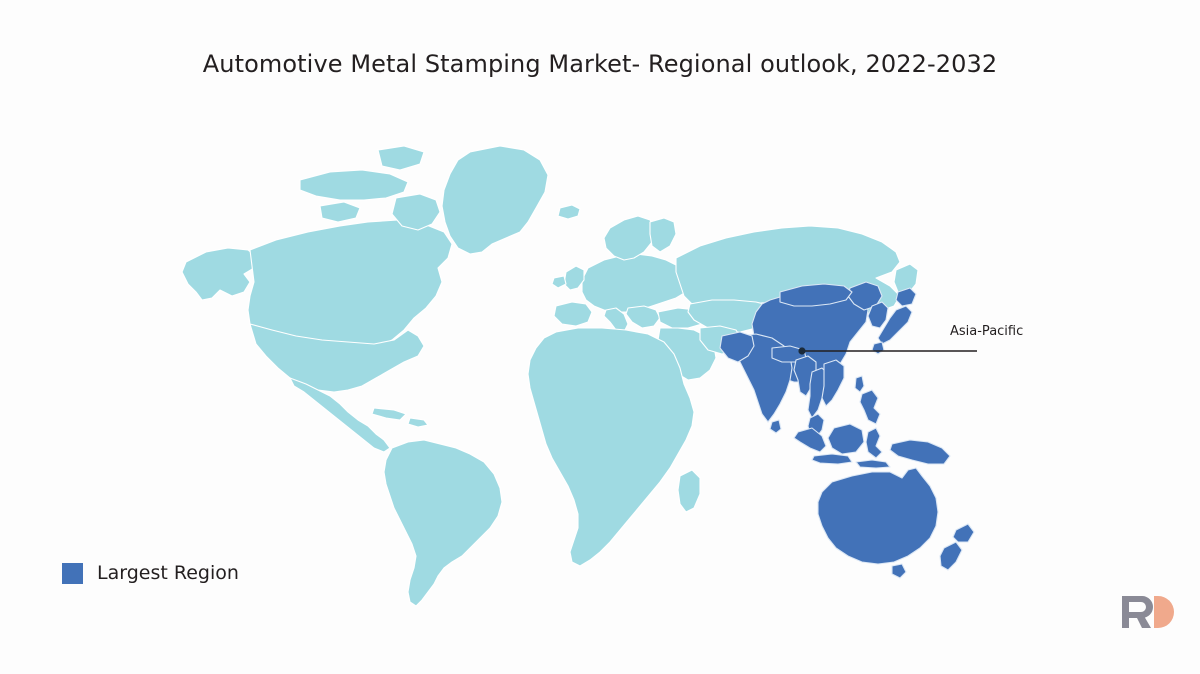 This screenshot has height=674, width=1200. What do you see at coordinates (337, 358) in the screenshot?
I see `region-united-states` at bounding box center [337, 358].